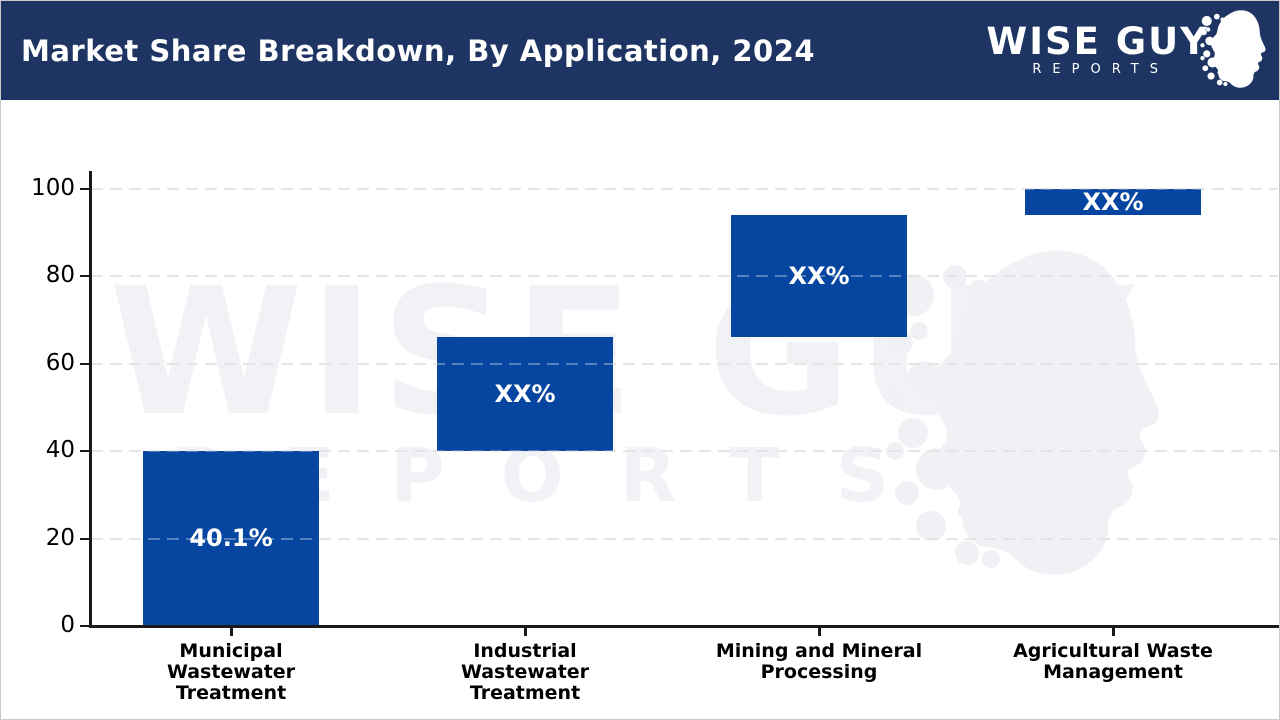  Describe the element at coordinates (60, 450) in the screenshot. I see `y-tick-label: 40` at that location.